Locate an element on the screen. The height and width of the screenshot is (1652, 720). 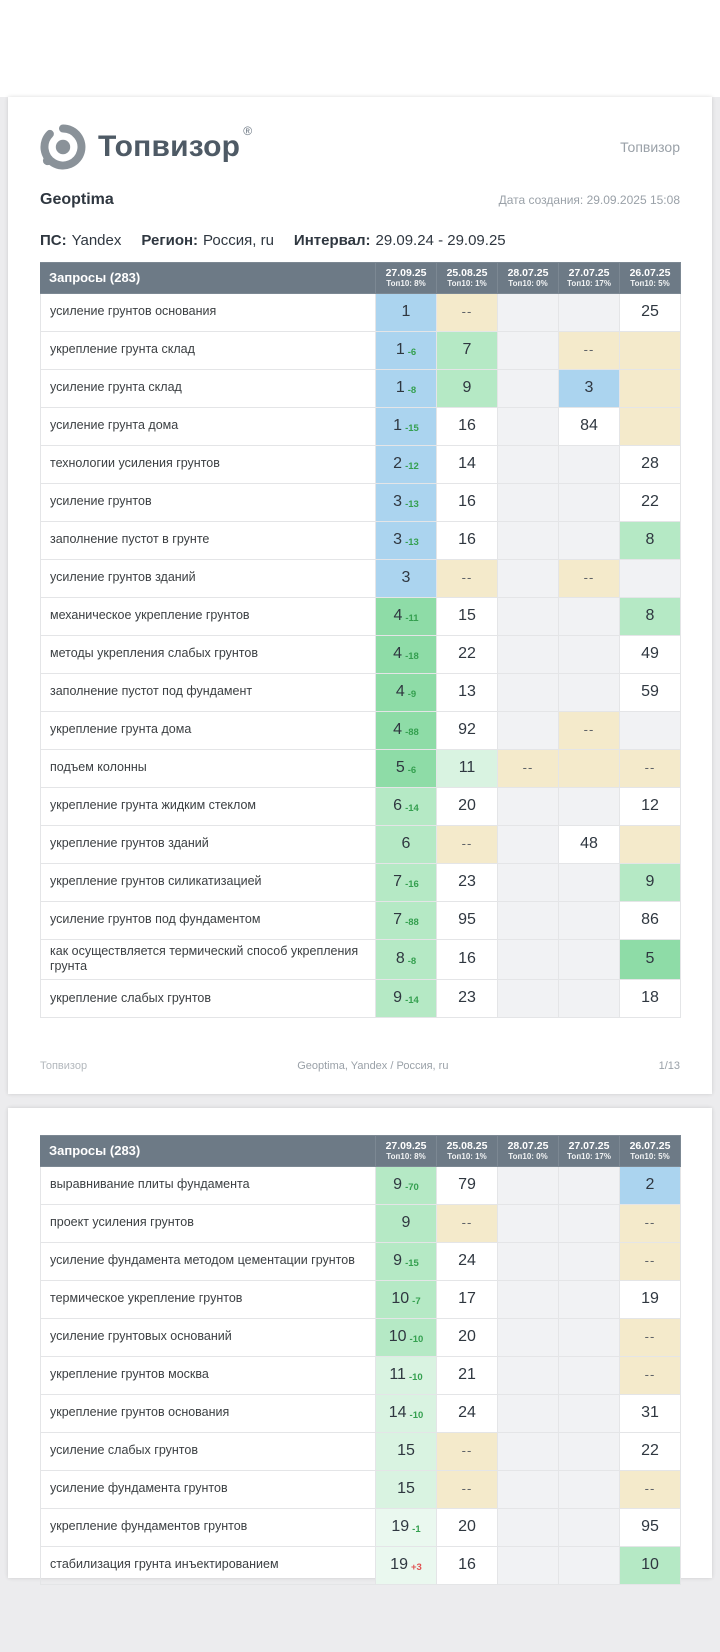
position-value: 15 is located at coordinates (467, 616).